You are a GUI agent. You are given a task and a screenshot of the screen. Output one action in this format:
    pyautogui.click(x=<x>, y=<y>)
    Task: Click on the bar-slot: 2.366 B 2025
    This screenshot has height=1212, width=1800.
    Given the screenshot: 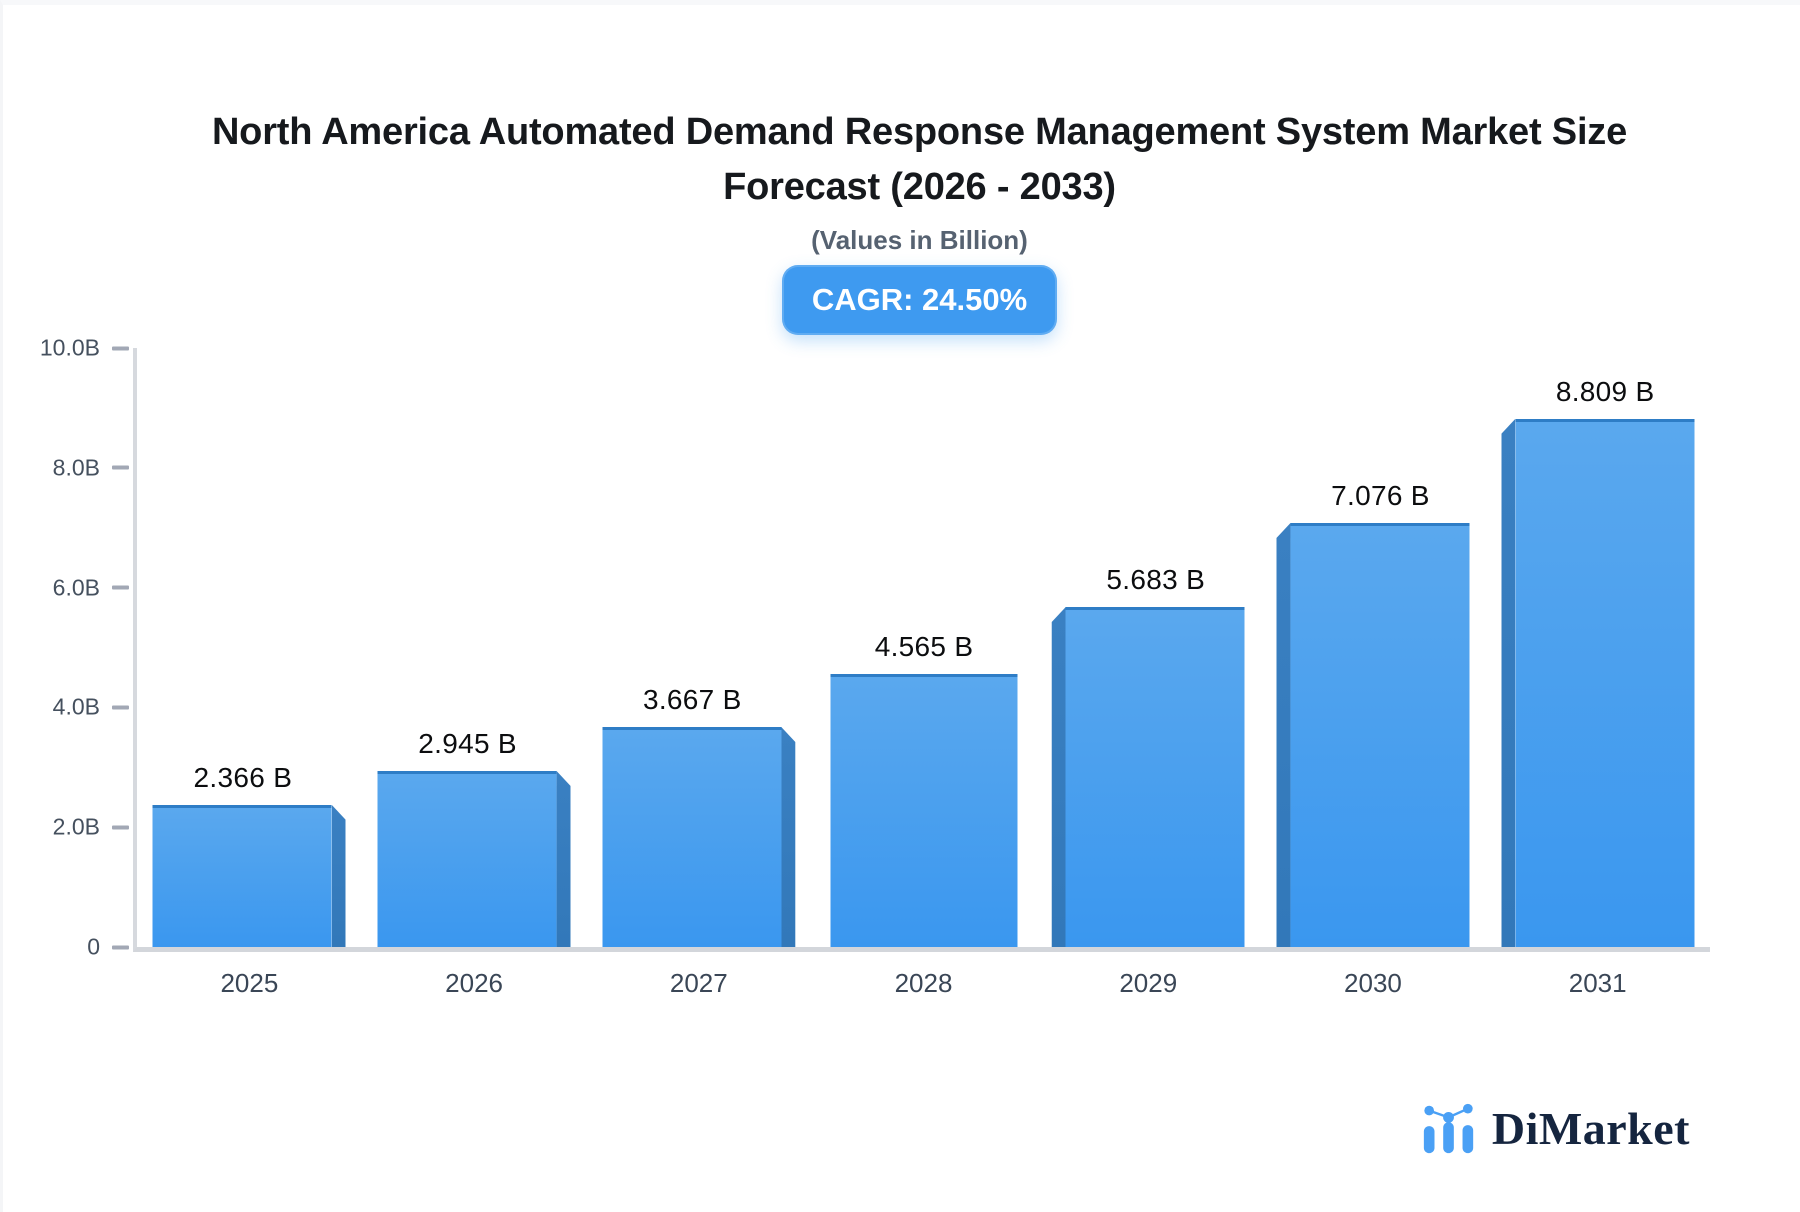 What is the action you would take?
    pyautogui.click(x=249, y=673)
    